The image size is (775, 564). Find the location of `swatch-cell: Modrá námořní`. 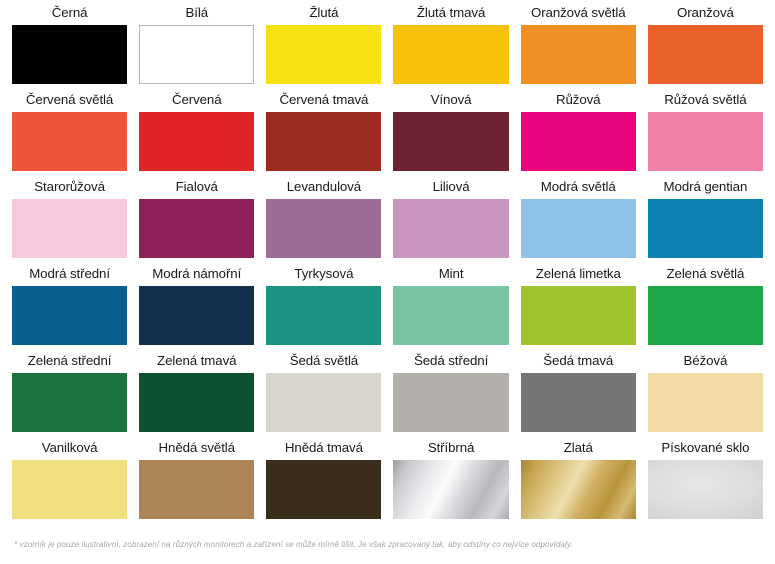

swatch-cell: Modrá námořní is located at coordinates (196, 306).